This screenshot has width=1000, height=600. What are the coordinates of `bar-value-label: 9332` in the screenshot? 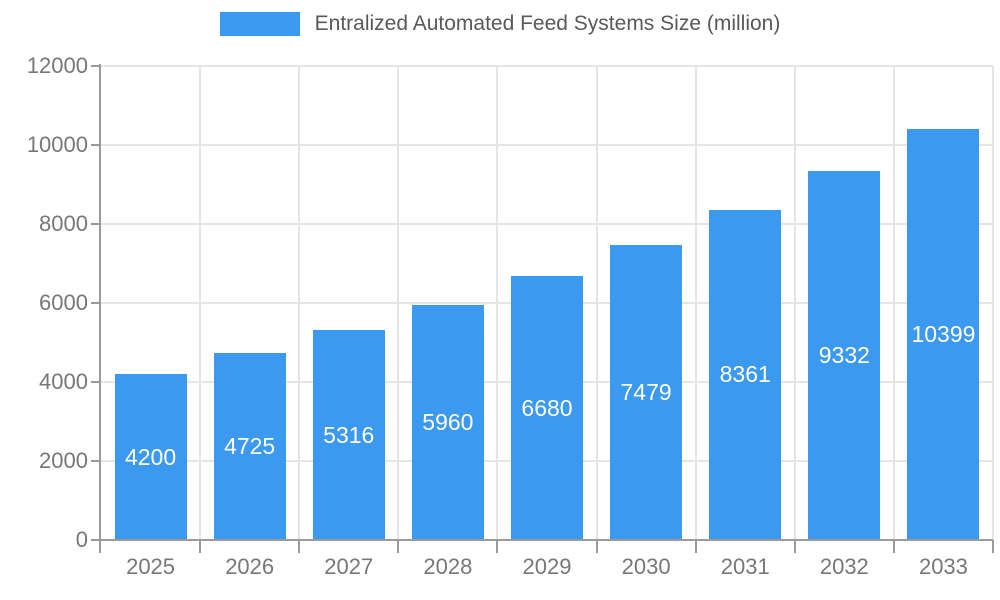 It's located at (844, 355).